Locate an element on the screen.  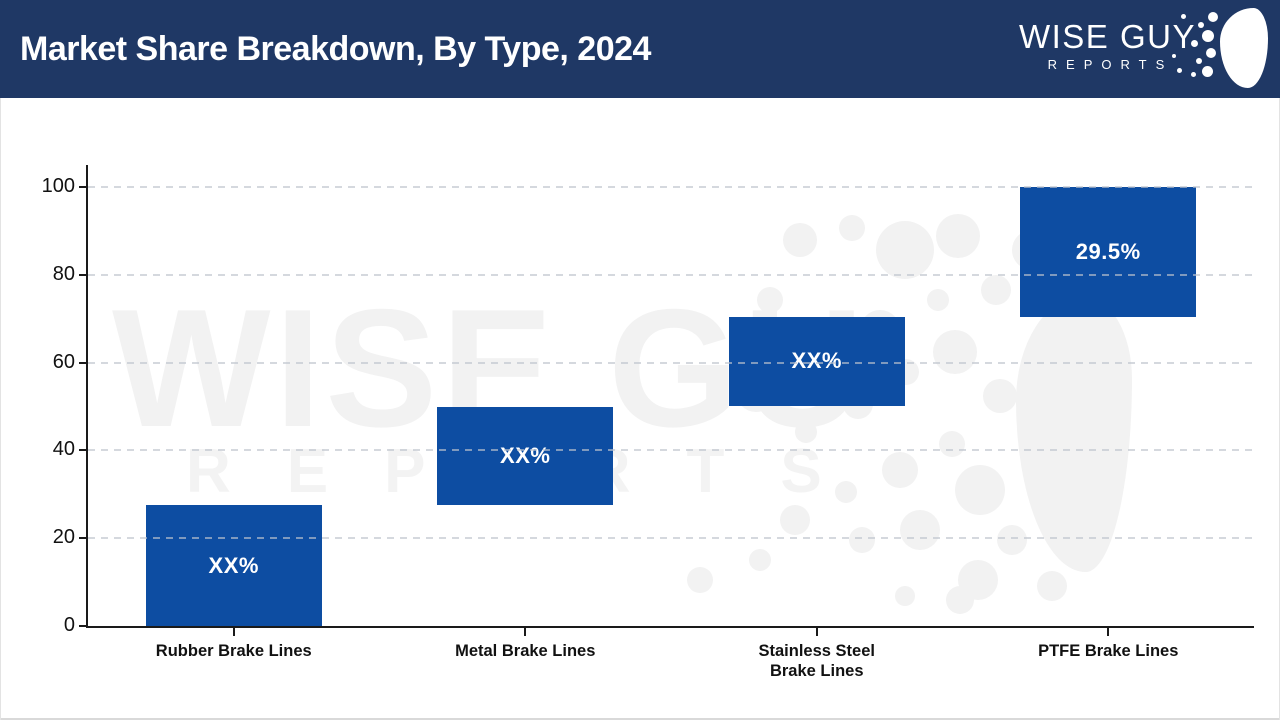
category-label-4: PTFE Brake Lines is located at coordinates (1108, 651).